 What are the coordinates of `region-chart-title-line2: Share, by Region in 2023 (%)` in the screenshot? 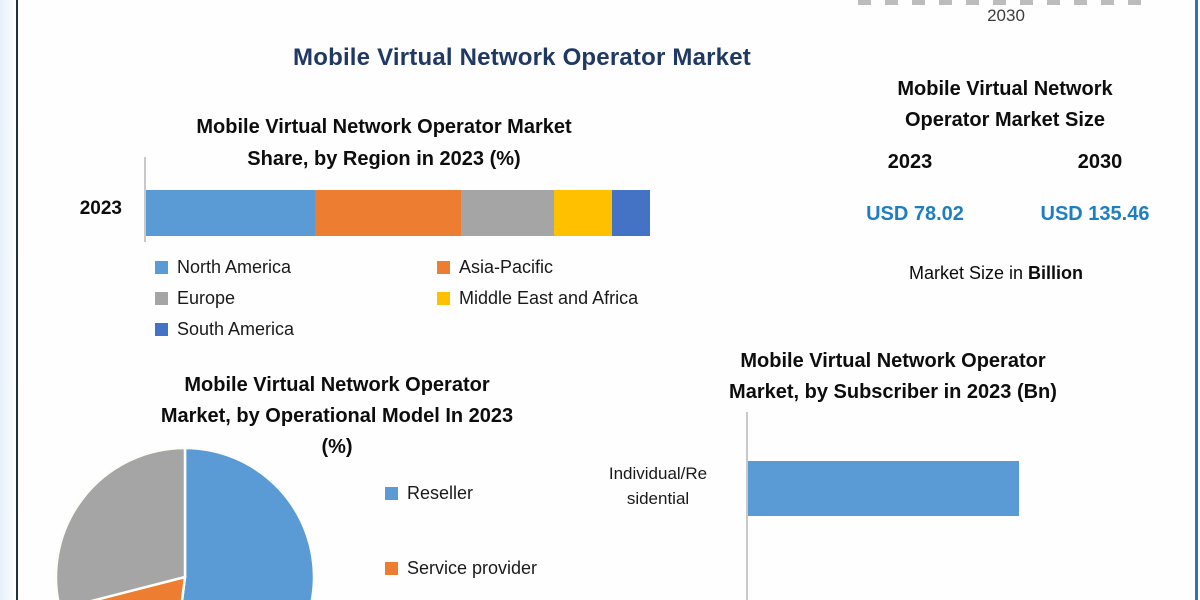 It's located at (384, 159).